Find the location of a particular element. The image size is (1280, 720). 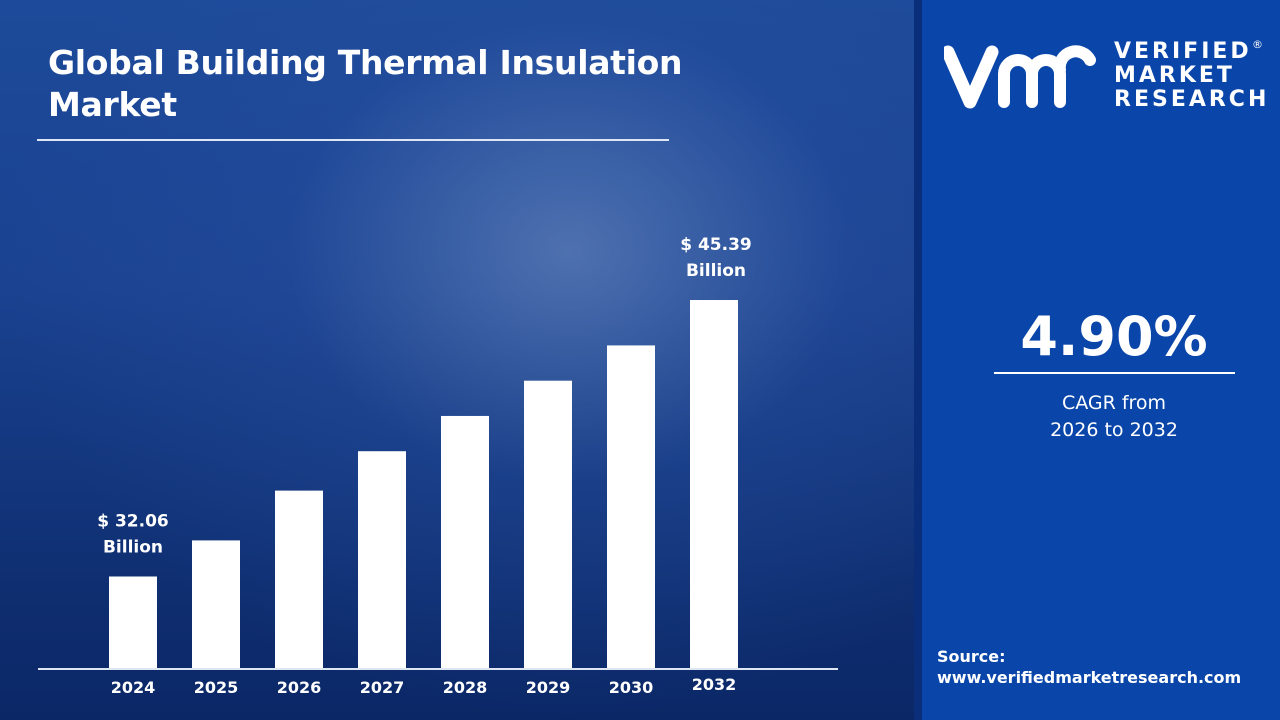

x-tick-label: 2030 is located at coordinates (631, 687).